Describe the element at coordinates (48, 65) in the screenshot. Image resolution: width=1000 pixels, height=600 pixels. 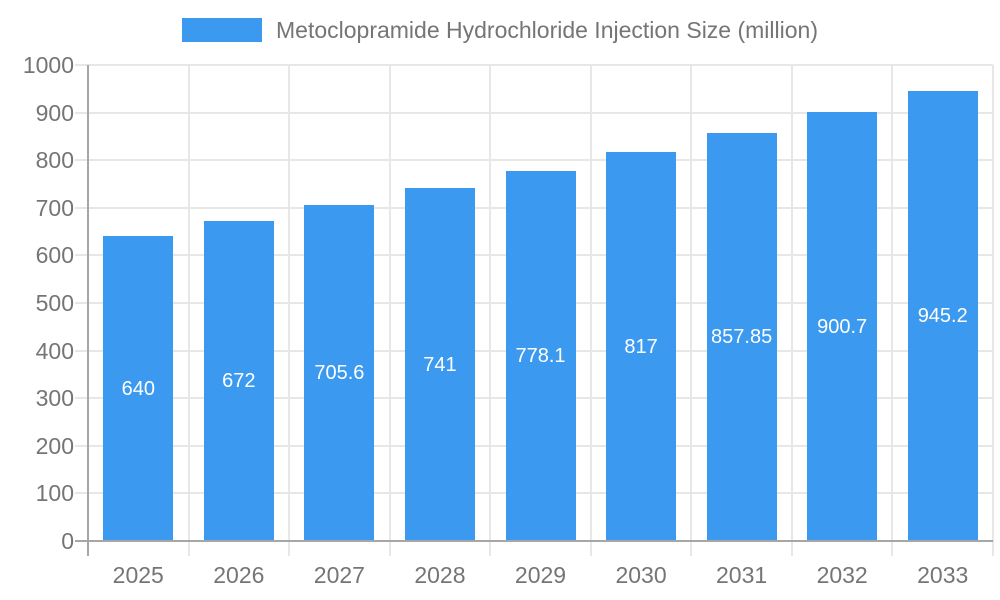
I see `y-axis-tick-label: 1000` at that location.